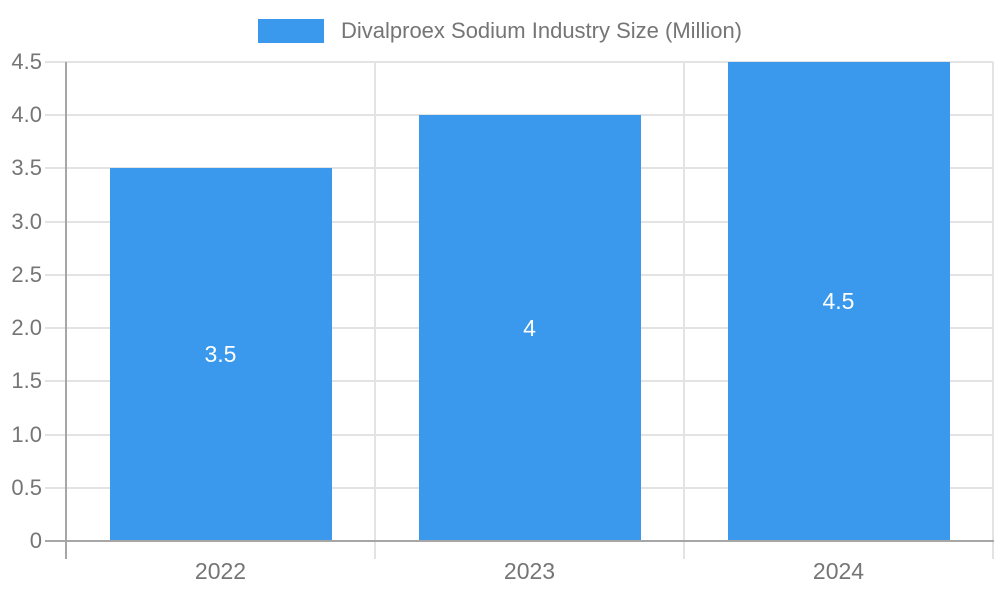  Describe the element at coordinates (26, 381) in the screenshot. I see `y-axis-tick-label: 1.5` at that location.